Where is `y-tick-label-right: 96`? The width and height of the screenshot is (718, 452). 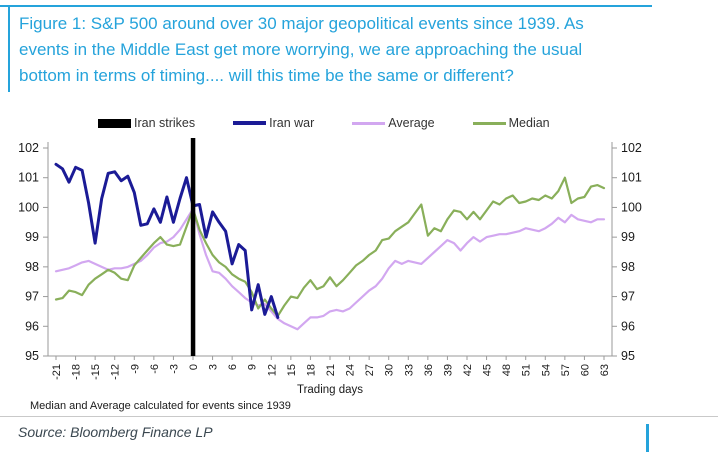
y-tick-label-right: 96 is located at coordinates (628, 326).